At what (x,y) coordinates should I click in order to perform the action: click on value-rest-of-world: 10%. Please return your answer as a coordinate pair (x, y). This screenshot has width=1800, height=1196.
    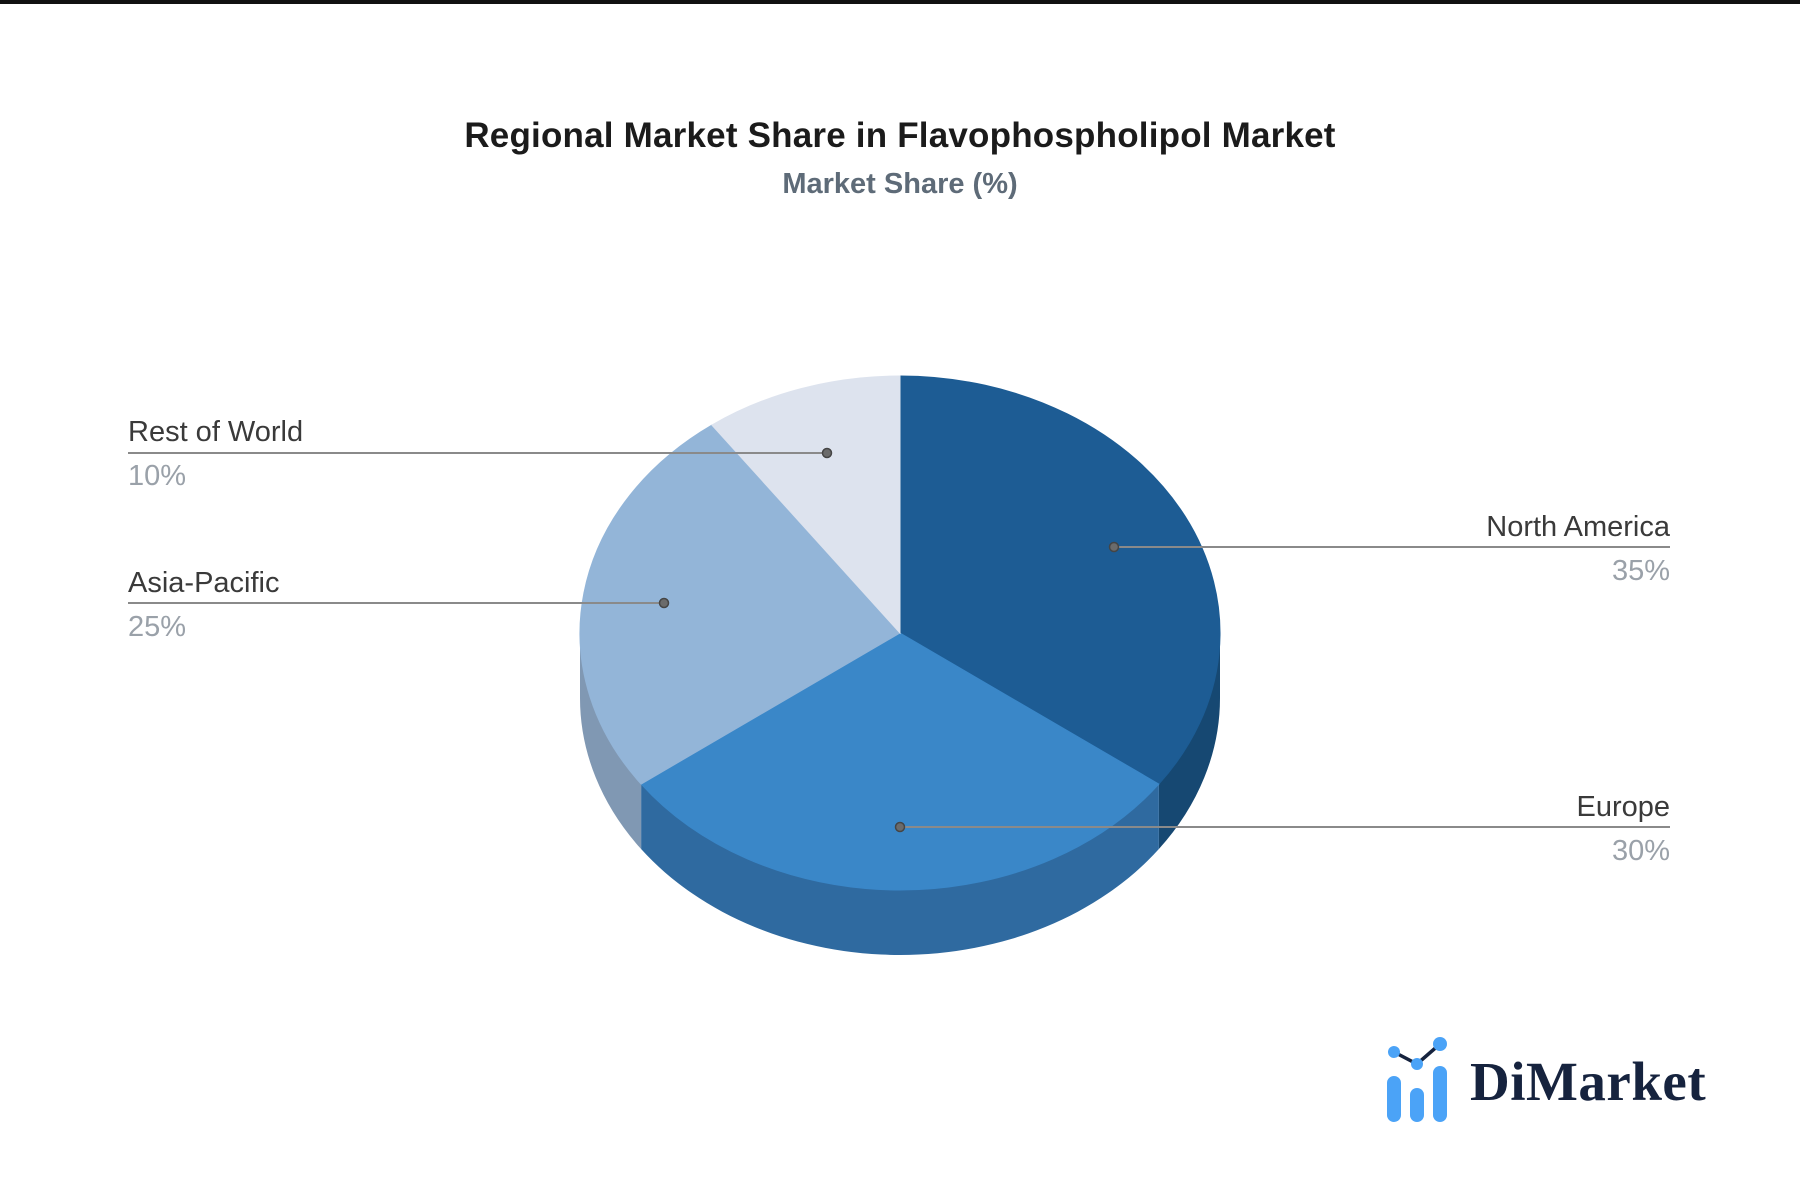
    Looking at the image, I should click on (157, 476).